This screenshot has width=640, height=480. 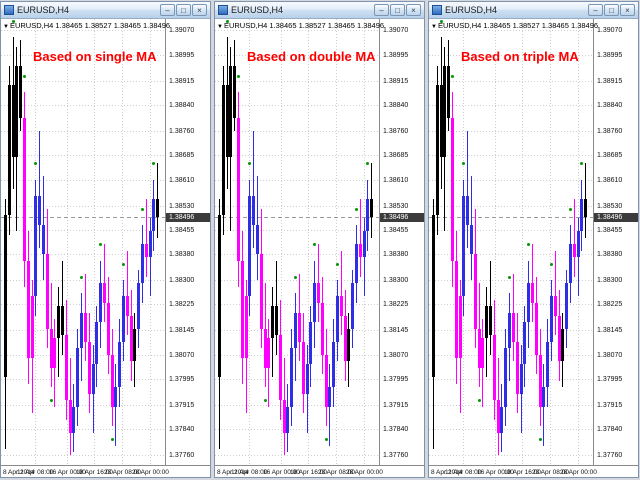 I want to click on price-axis-label: 1.38915, so click(x=396, y=81).